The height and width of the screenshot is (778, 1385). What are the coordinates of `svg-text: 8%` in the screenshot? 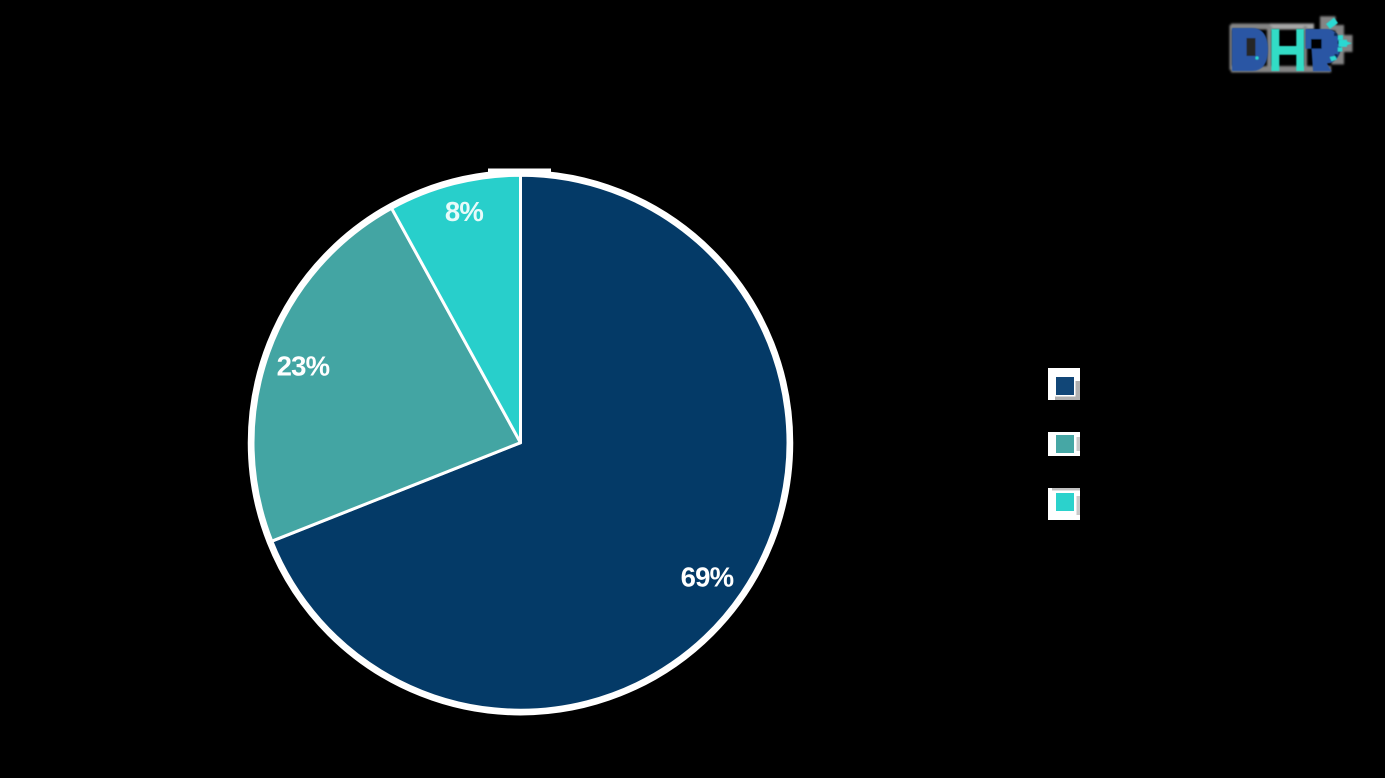 It's located at (464, 211).